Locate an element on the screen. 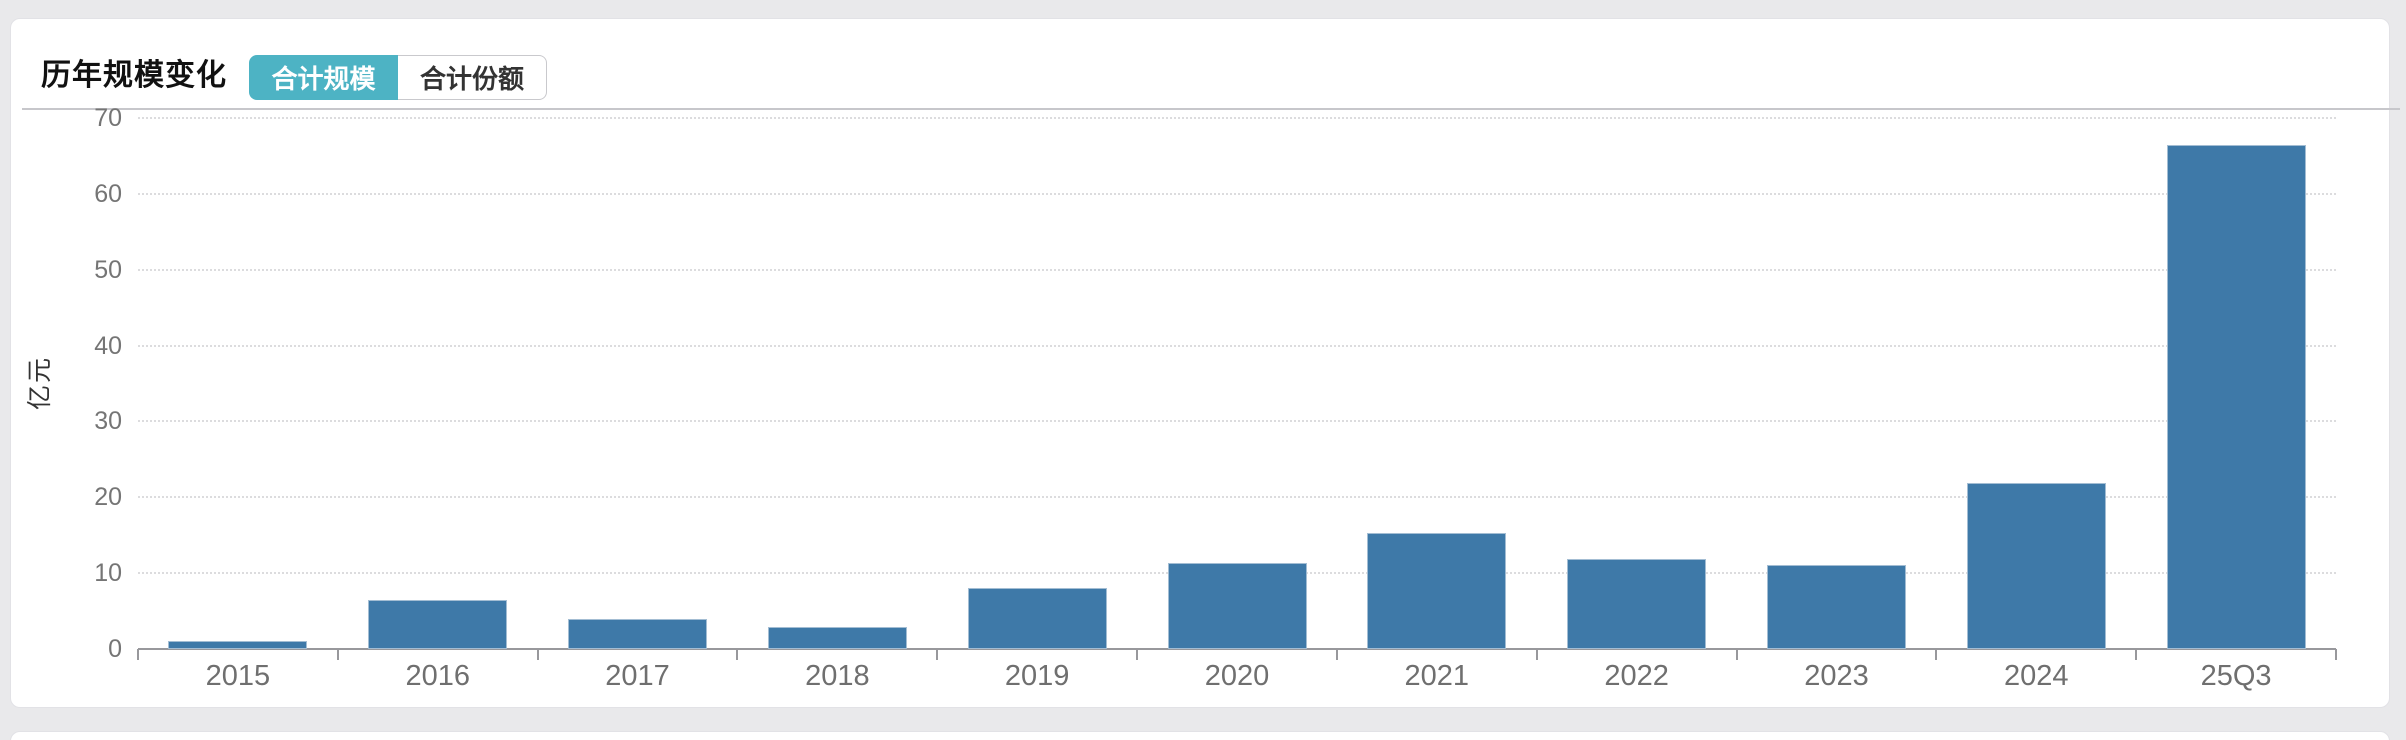  x-axis-label: 2016 is located at coordinates (437, 676).